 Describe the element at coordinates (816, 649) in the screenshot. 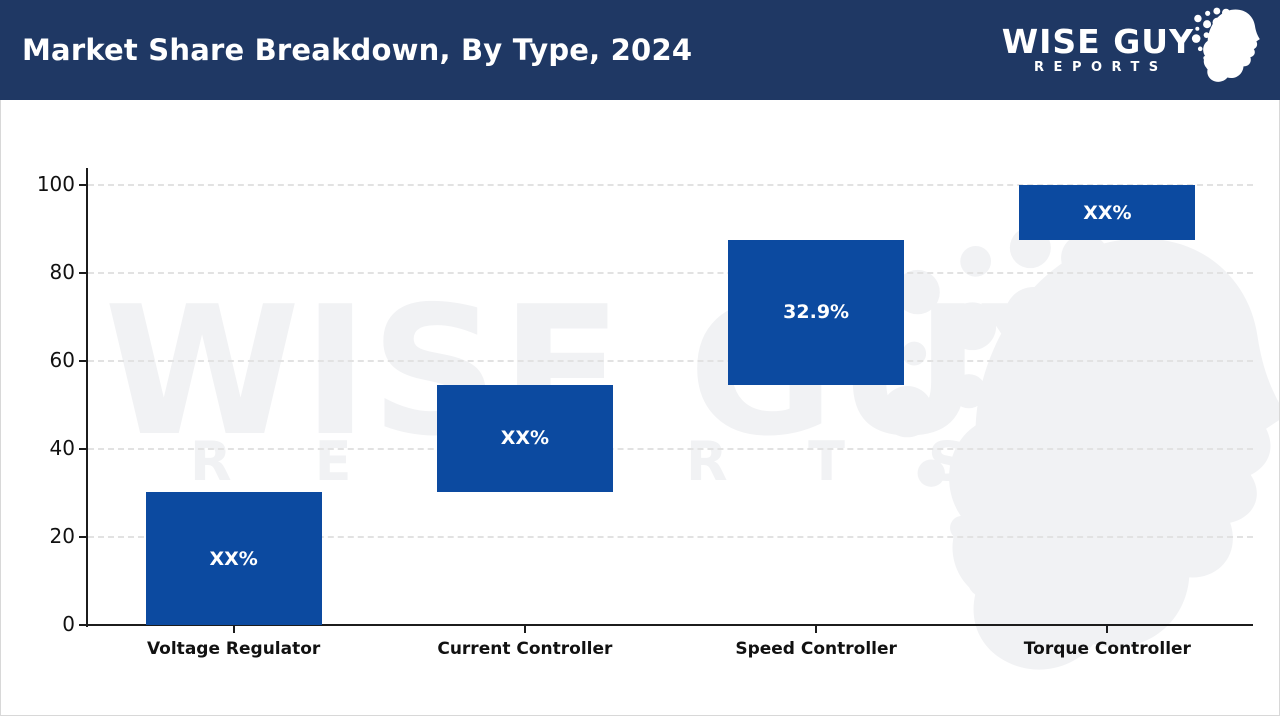

I see `category-label: Speed Controller` at that location.